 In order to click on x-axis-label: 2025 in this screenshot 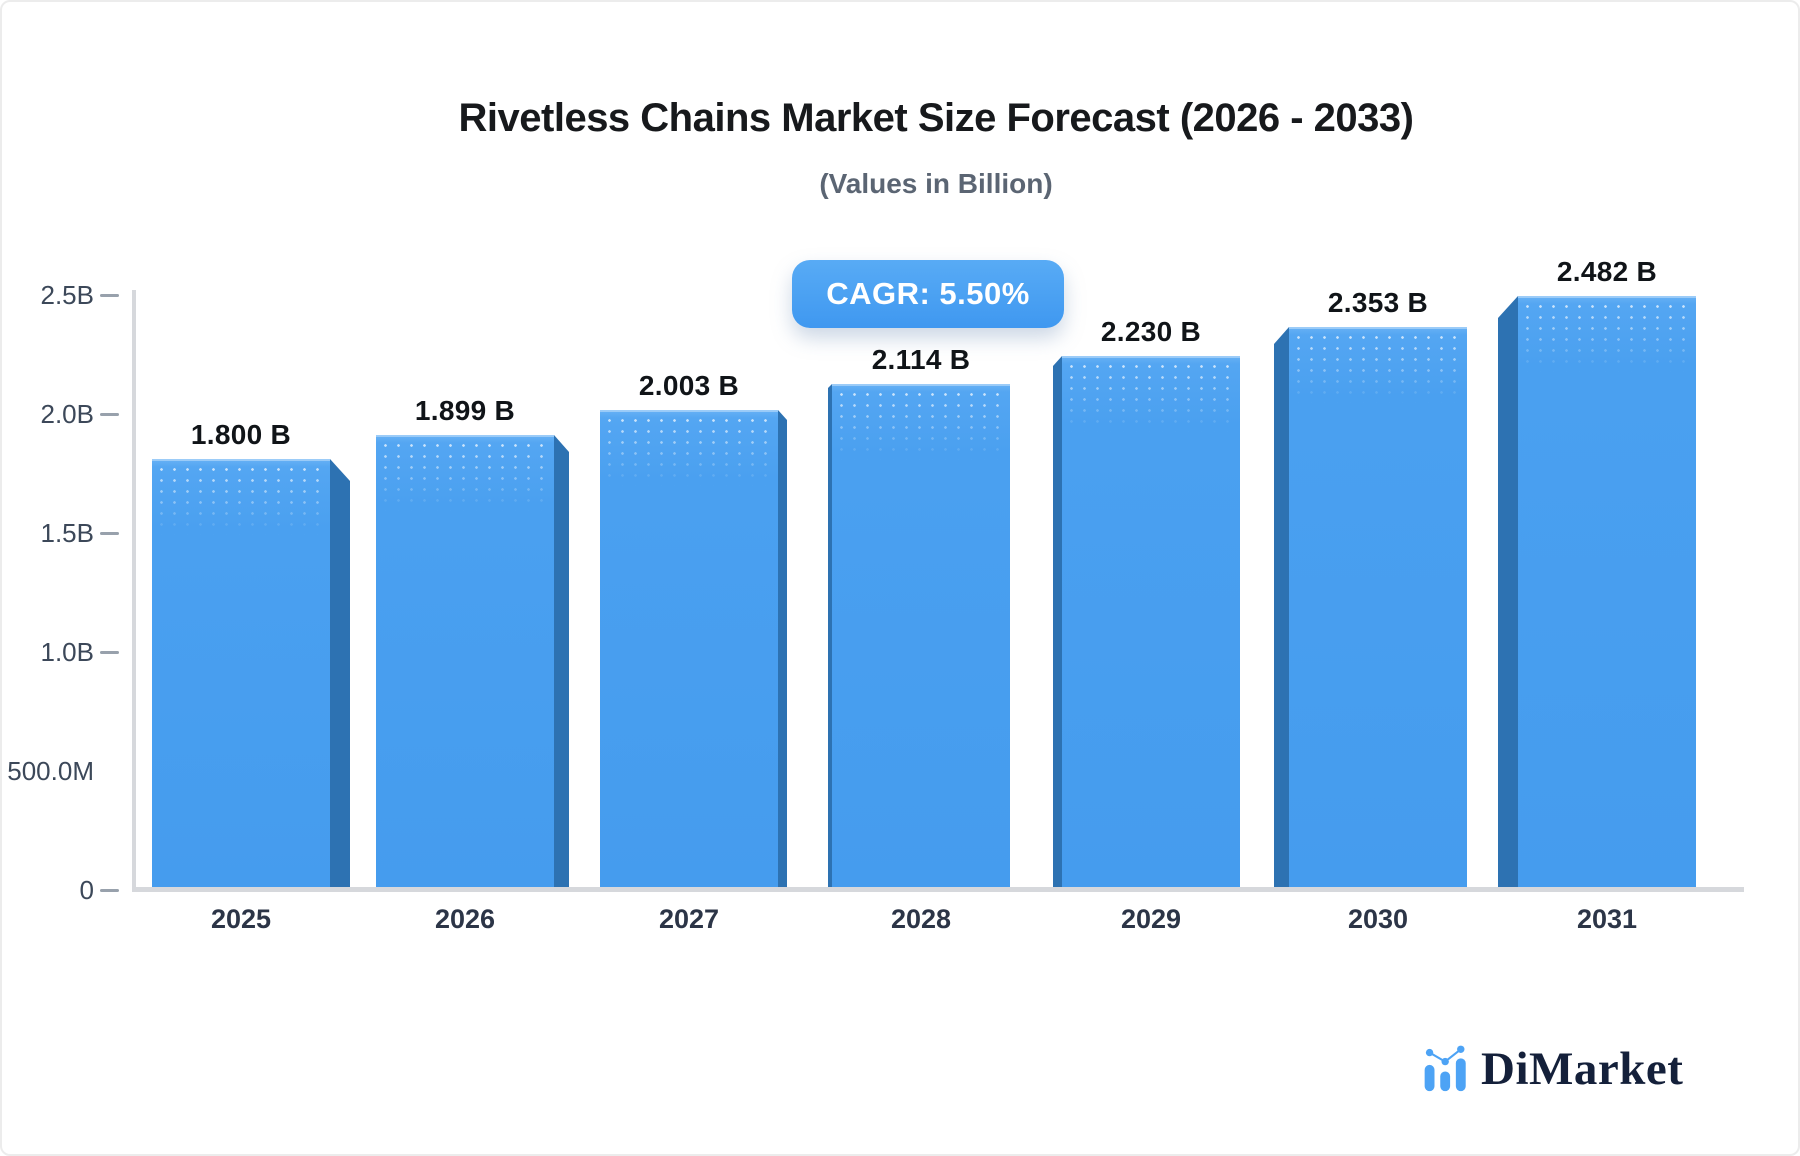, I will do `click(241, 919)`.